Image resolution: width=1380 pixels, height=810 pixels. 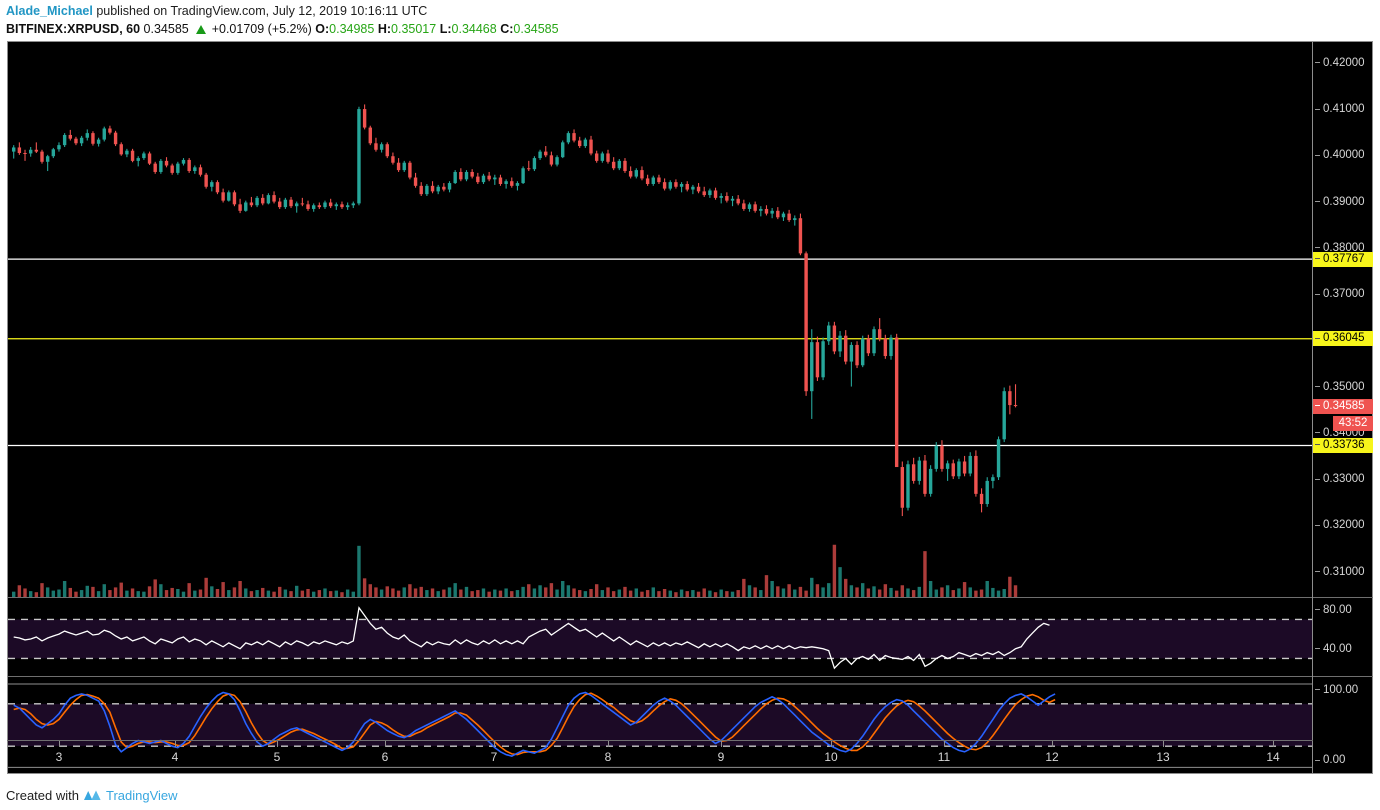 I want to click on price-tick: 0.35000, so click(x=1343, y=387).